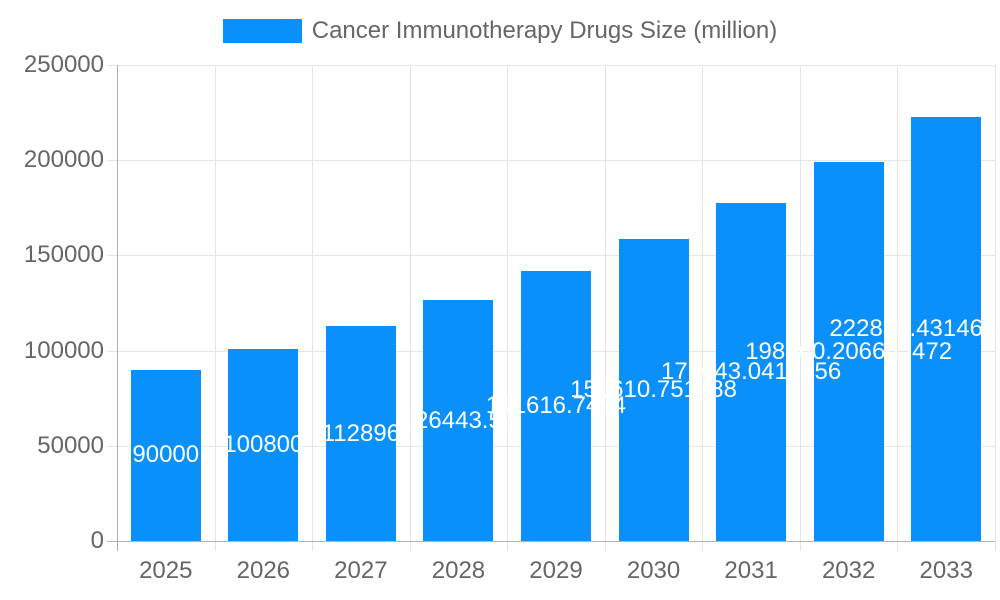 This screenshot has height=600, width=1000. What do you see at coordinates (848, 570) in the screenshot?
I see `x-axis-label: 2032` at bounding box center [848, 570].